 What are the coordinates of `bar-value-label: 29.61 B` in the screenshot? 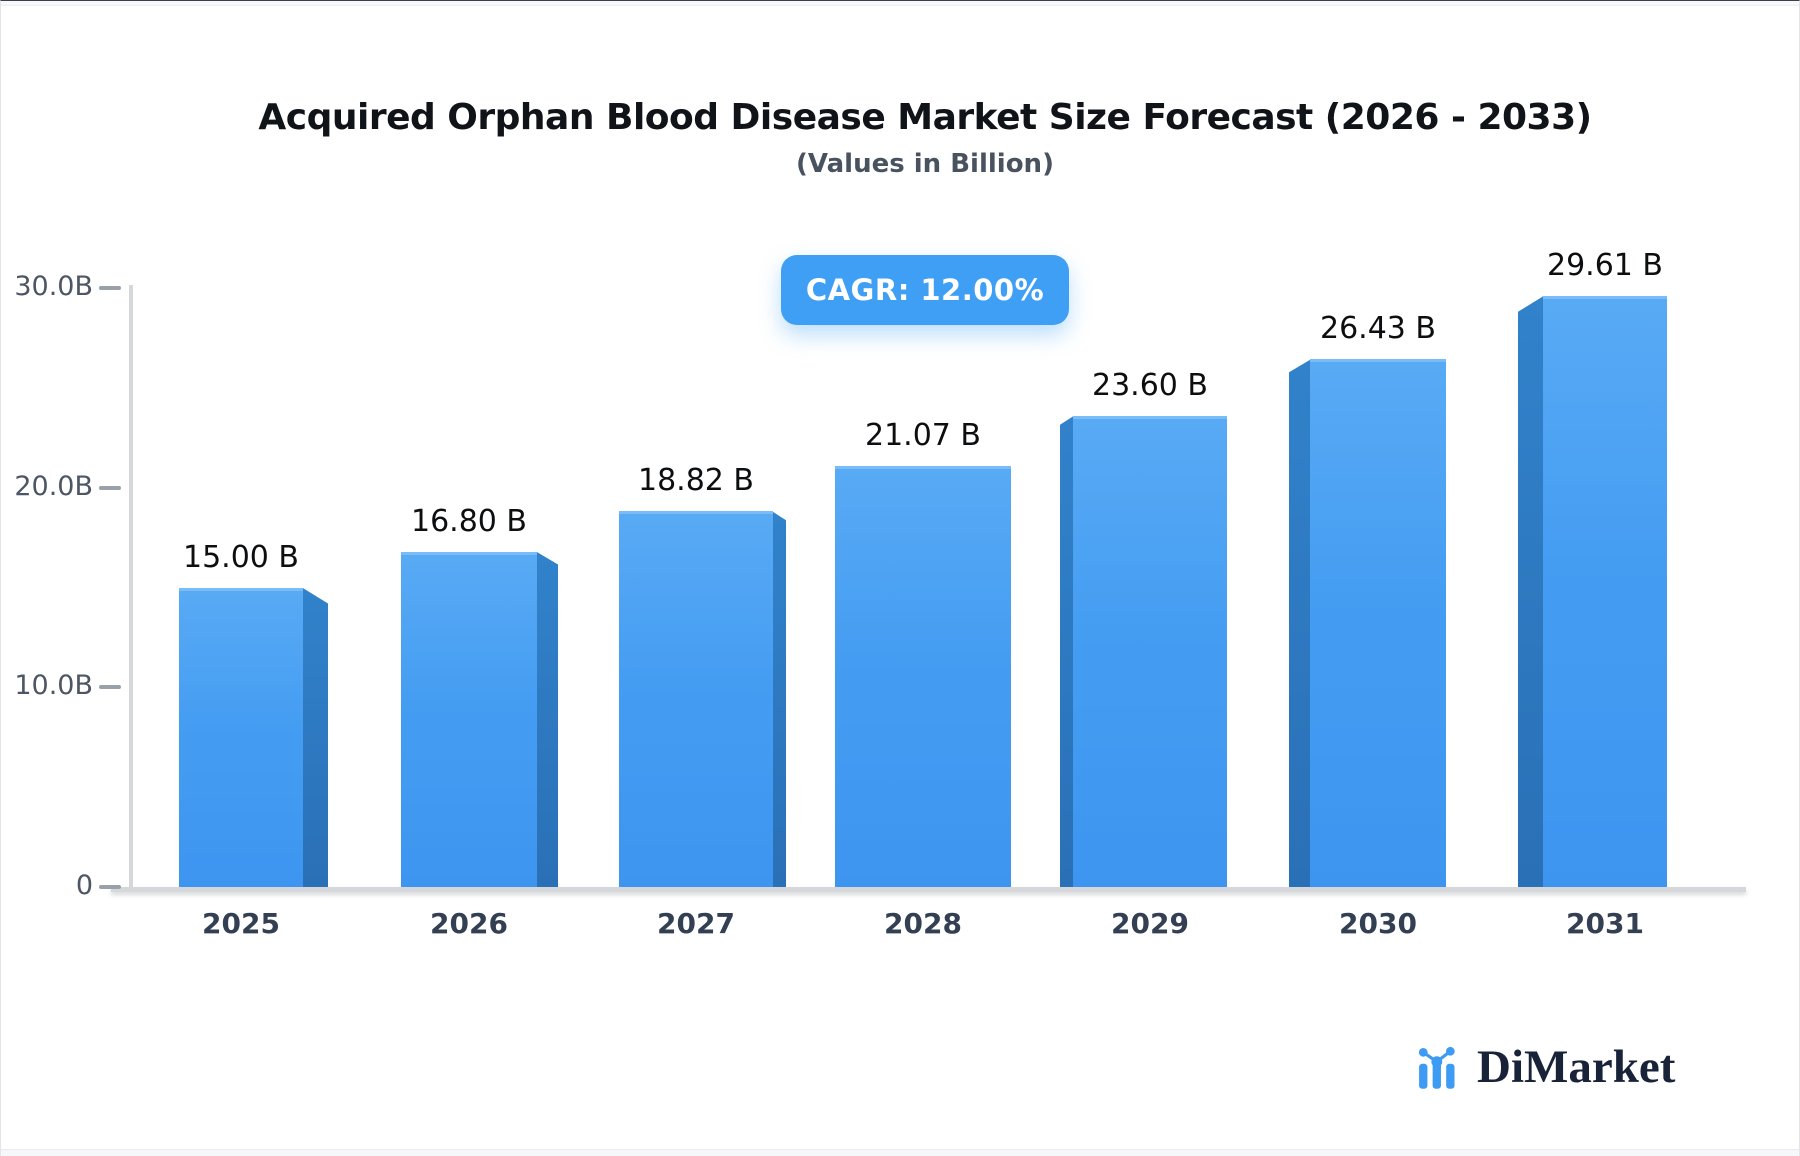 It's located at (1604, 265).